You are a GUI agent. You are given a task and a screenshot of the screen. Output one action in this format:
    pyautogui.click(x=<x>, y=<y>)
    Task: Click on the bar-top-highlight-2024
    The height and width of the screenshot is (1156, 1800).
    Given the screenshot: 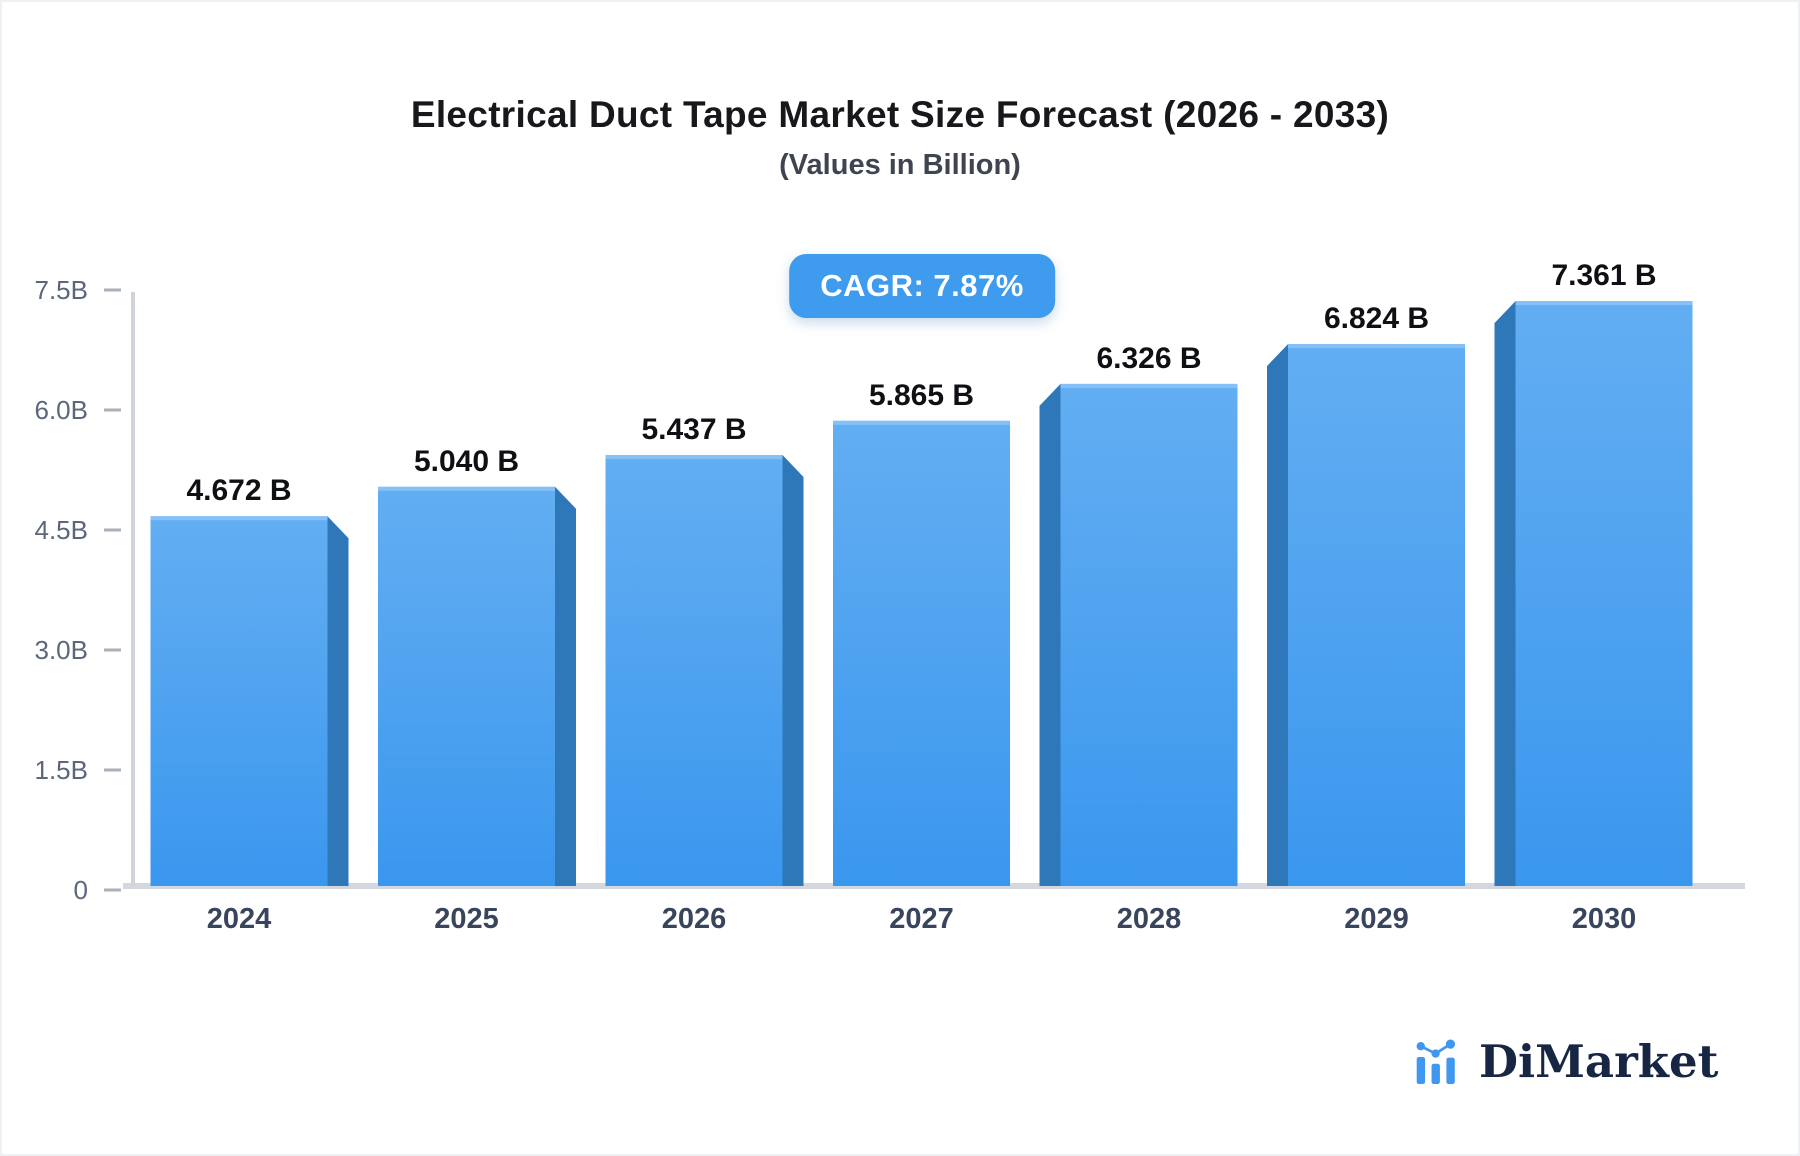 What is the action you would take?
    pyautogui.click(x=239, y=518)
    